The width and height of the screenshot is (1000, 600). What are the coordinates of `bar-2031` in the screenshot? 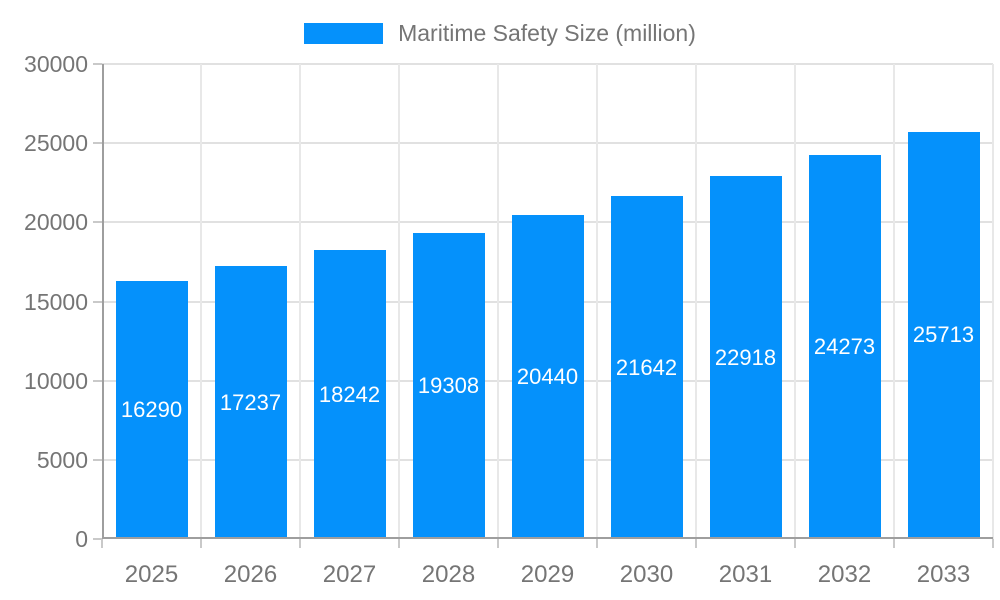 It's located at (745, 357).